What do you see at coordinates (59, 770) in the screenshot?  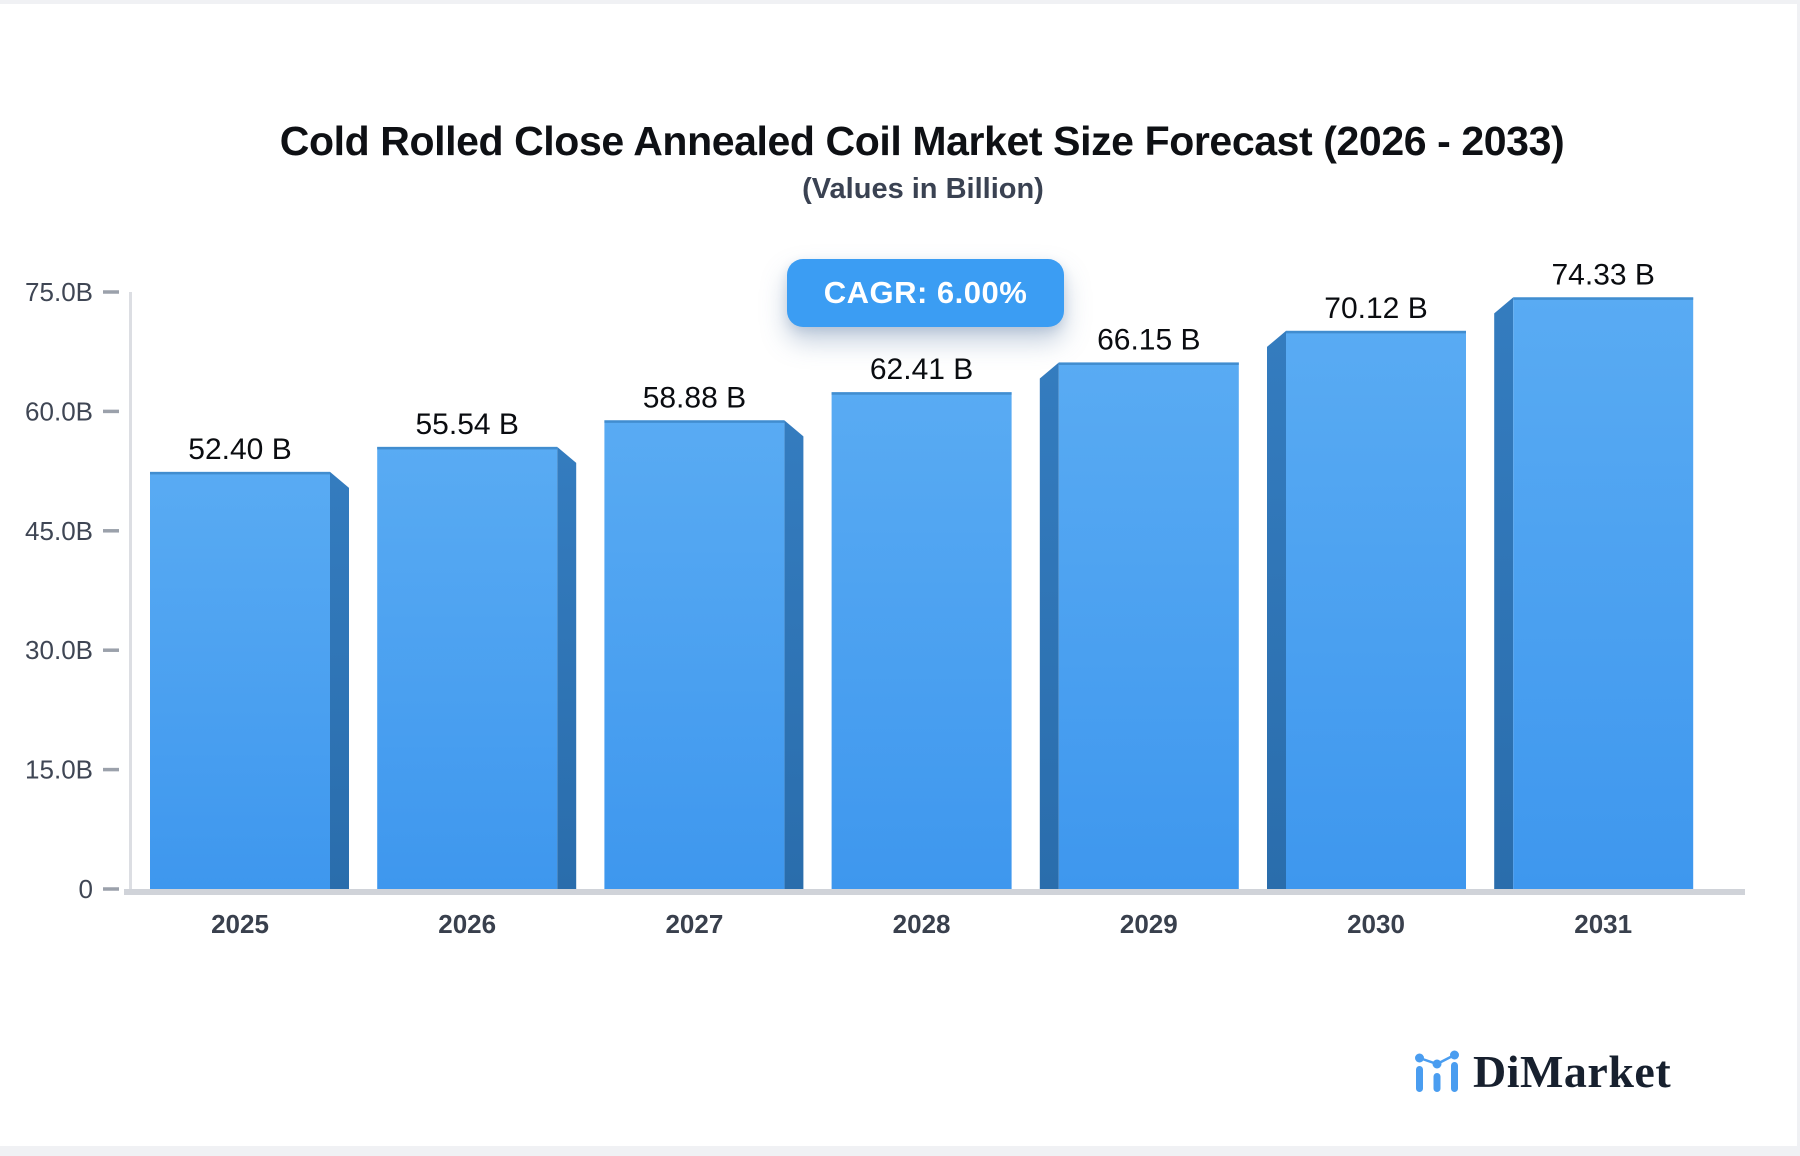 I see `y-tick-label: 15.0B` at bounding box center [59, 770].